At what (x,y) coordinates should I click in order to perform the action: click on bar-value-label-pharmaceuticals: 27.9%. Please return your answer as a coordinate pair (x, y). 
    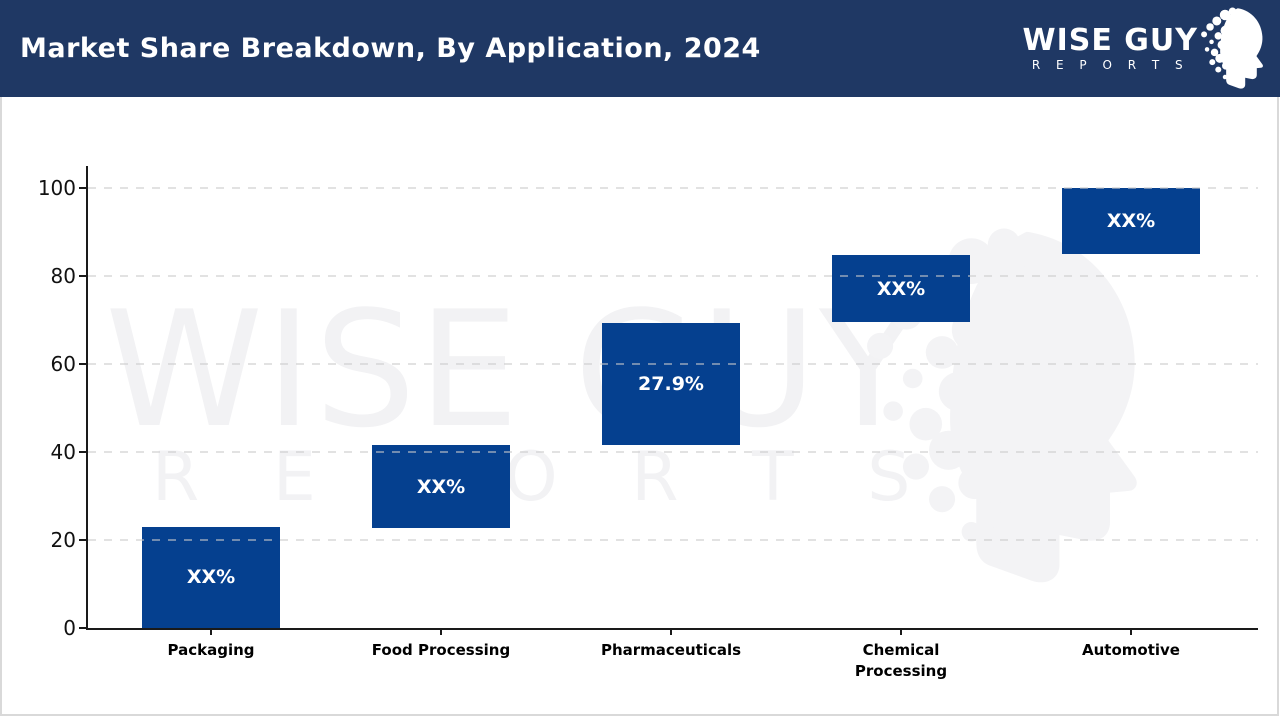
    Looking at the image, I should click on (671, 384).